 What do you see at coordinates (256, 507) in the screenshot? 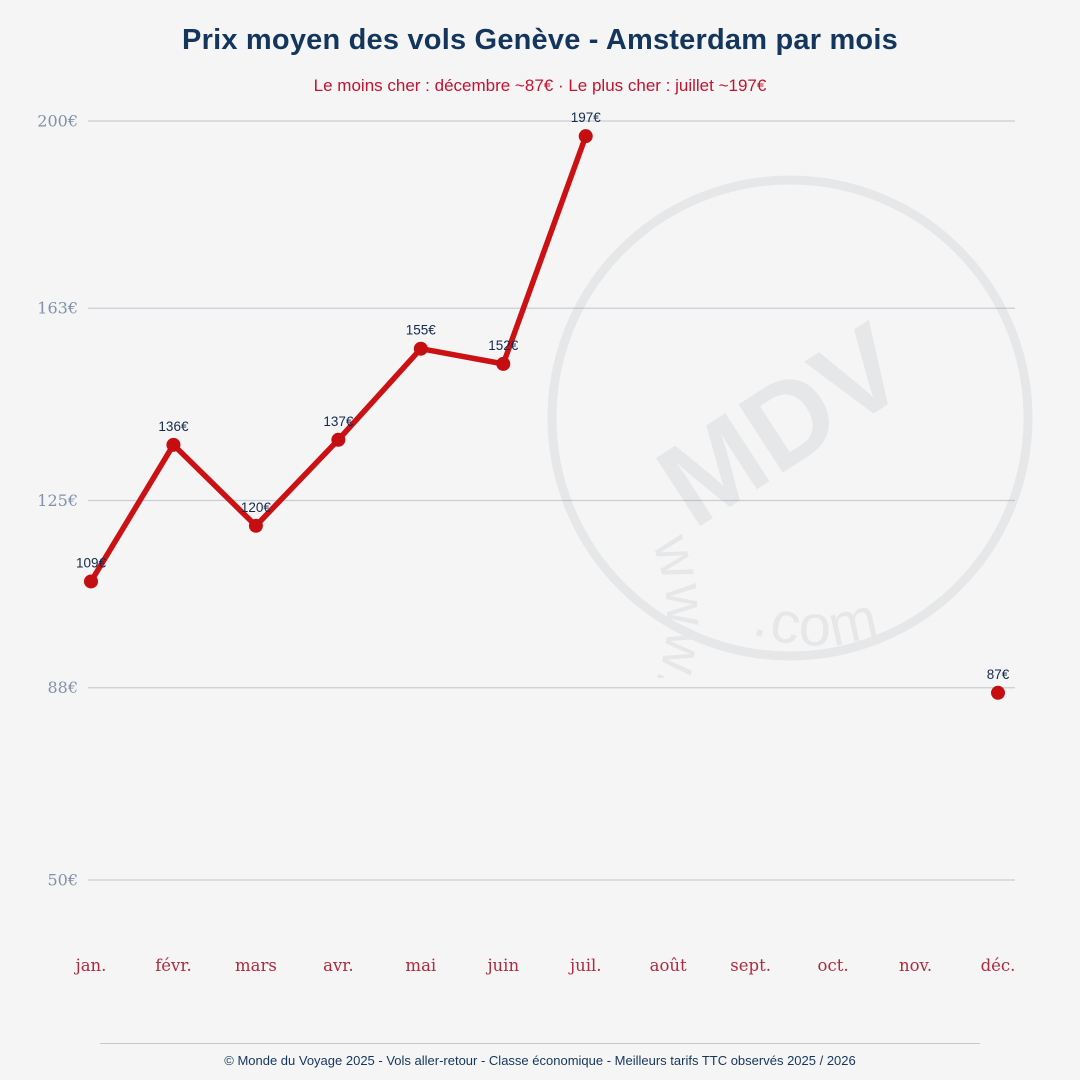
I see `data-point-label: 120€` at bounding box center [256, 507].